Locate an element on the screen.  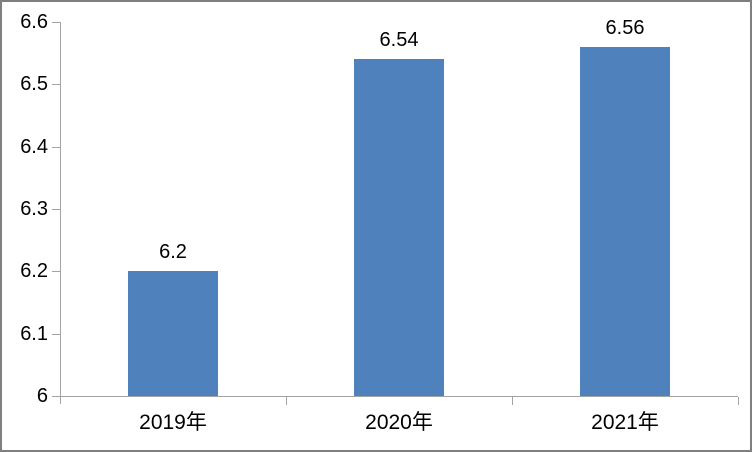
y-tick-label: 6.5 is located at coordinates (34, 84).